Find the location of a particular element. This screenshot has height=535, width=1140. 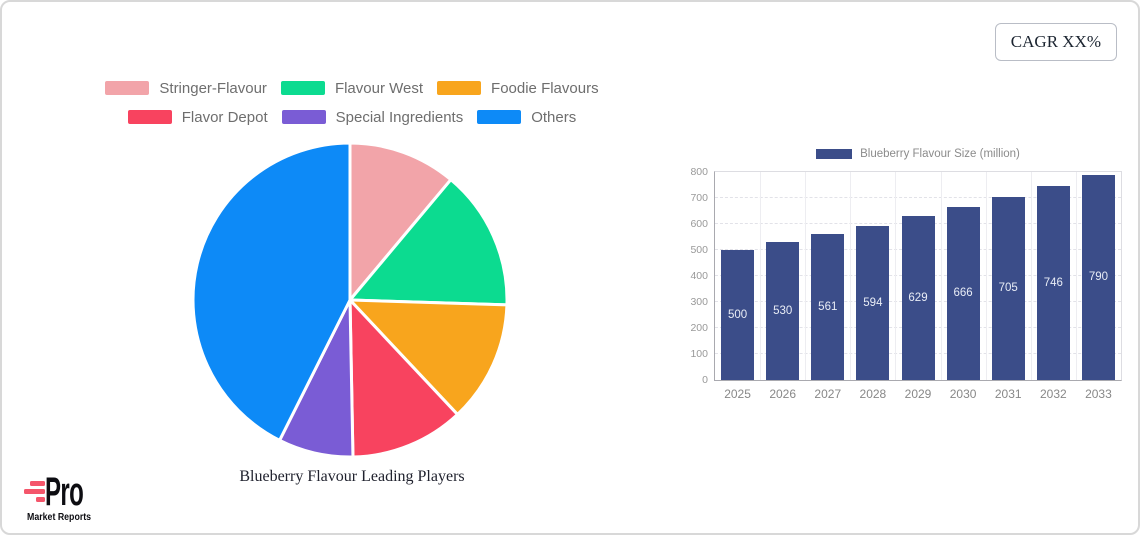

pie-slice-others is located at coordinates (271, 291).